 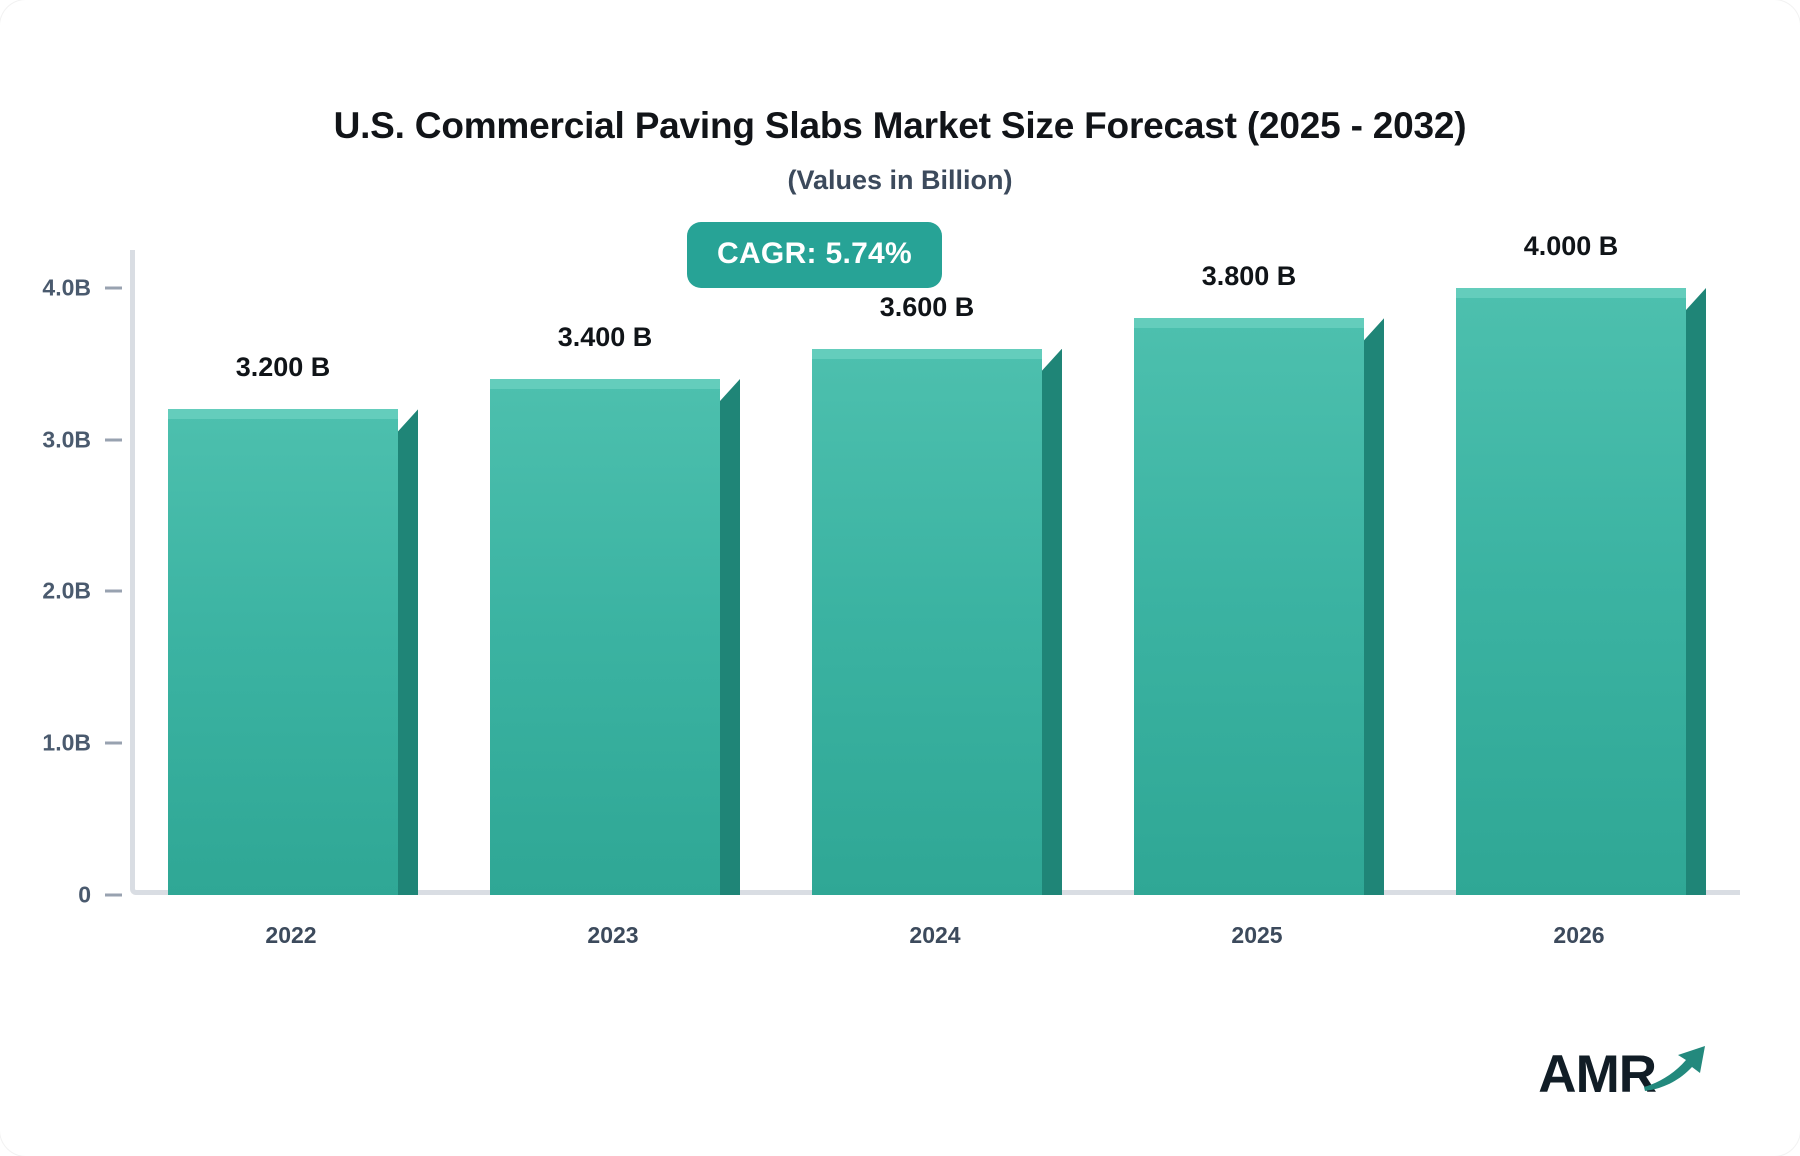 What do you see at coordinates (291, 935) in the screenshot?
I see `x-axis-tick-label: 2022` at bounding box center [291, 935].